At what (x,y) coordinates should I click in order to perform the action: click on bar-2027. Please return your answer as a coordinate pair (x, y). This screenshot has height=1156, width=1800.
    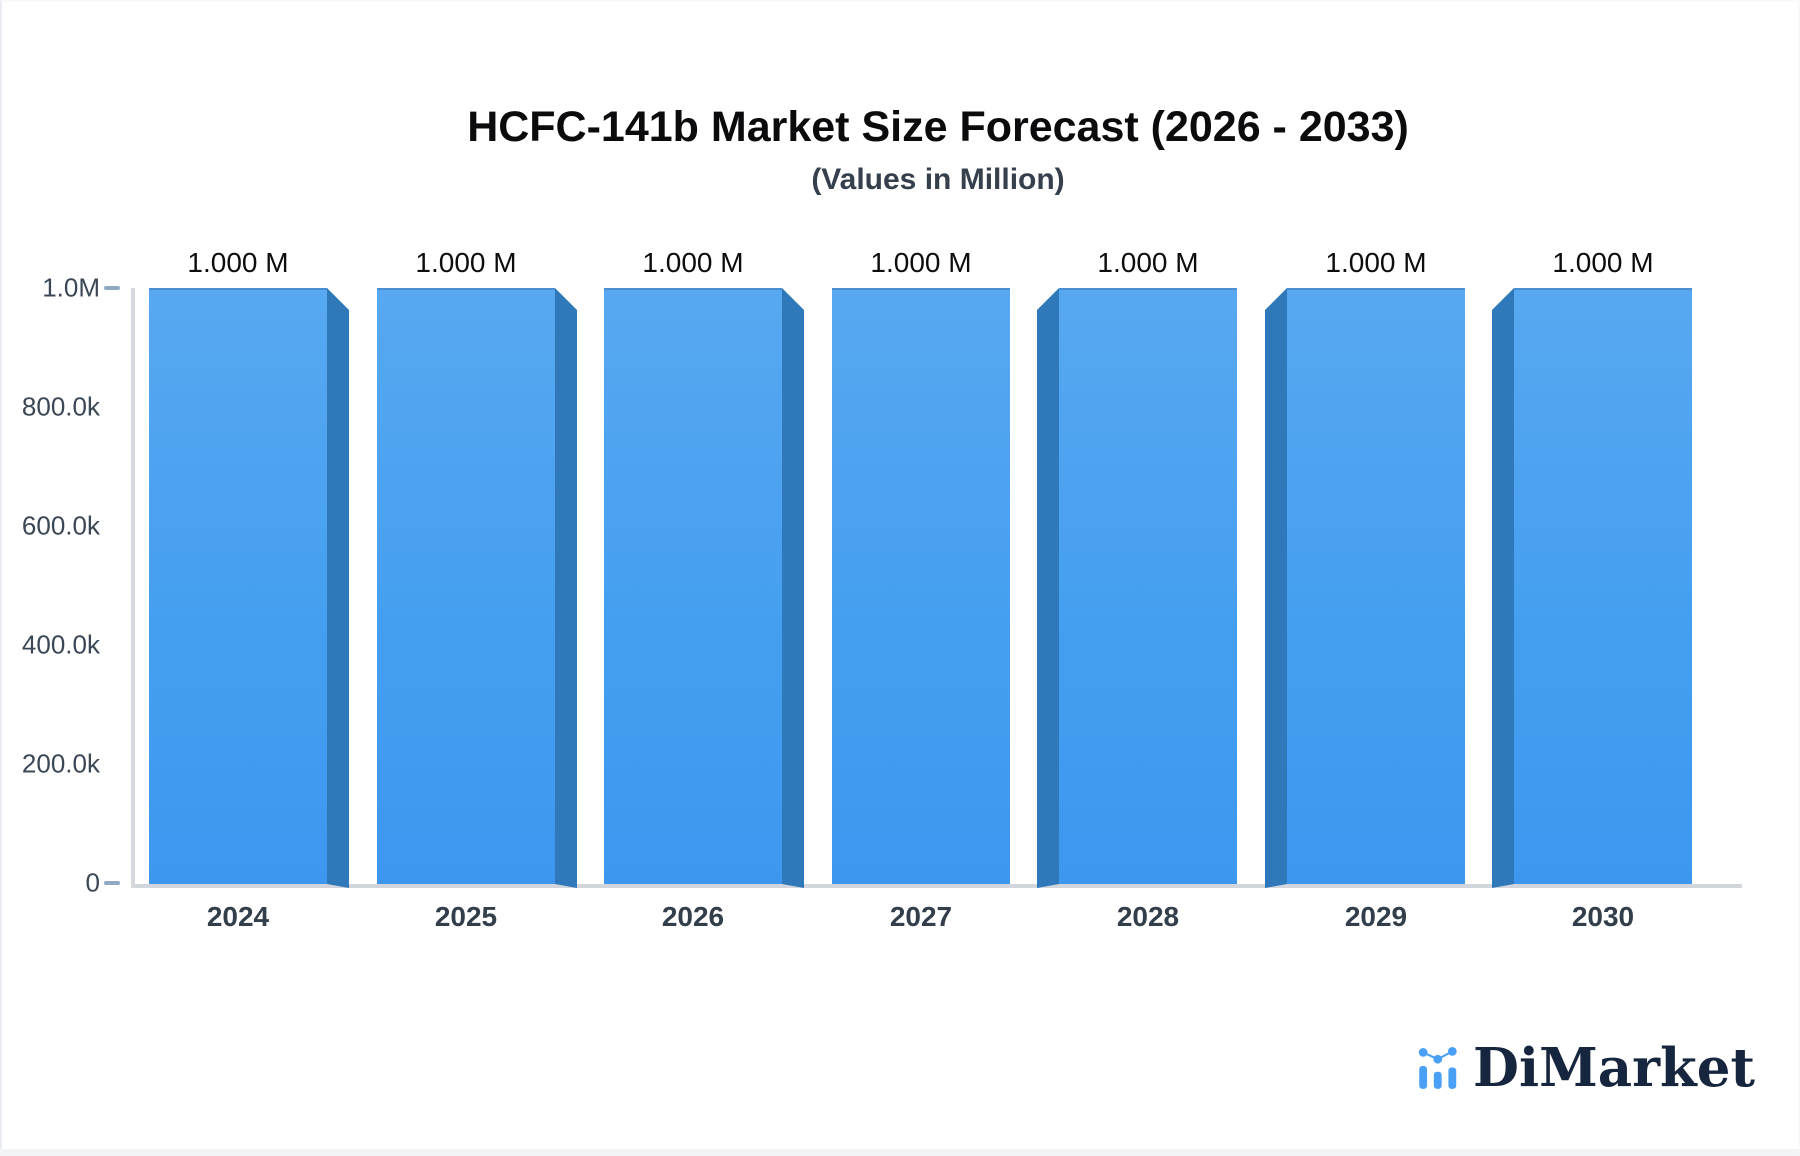
    Looking at the image, I should click on (921, 586).